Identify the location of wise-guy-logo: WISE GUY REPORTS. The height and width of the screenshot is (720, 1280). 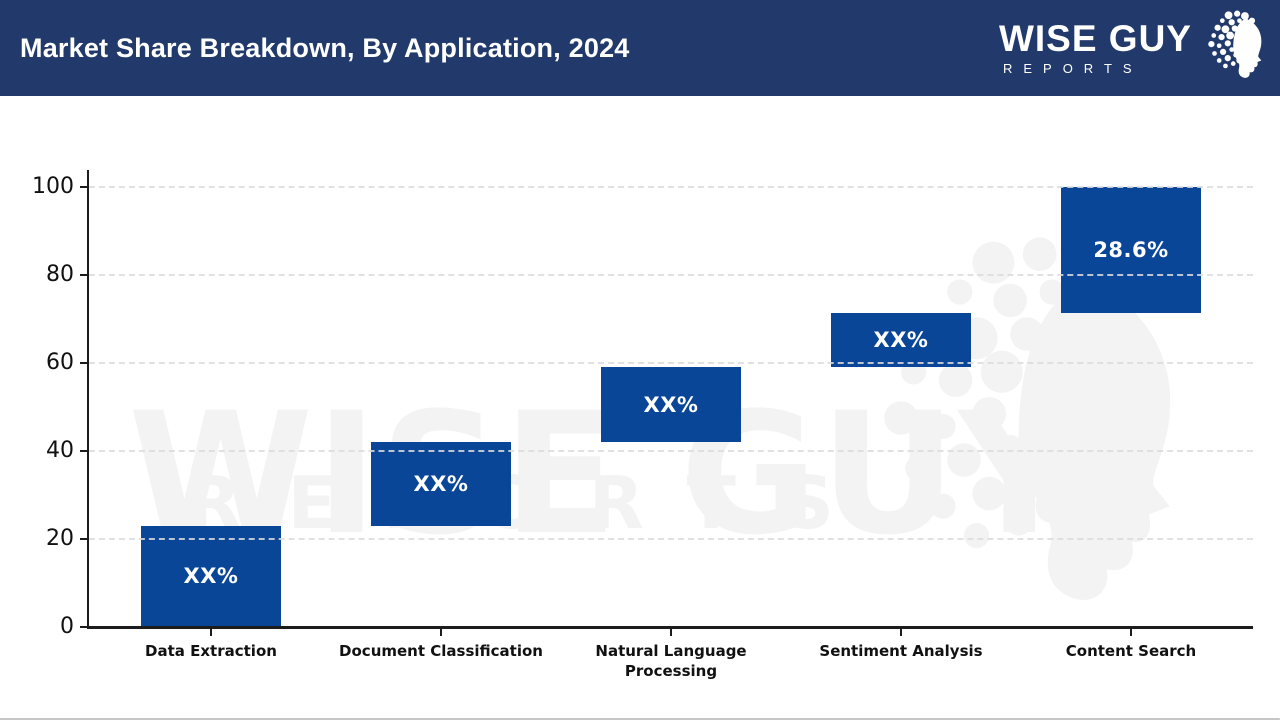
(1132, 48).